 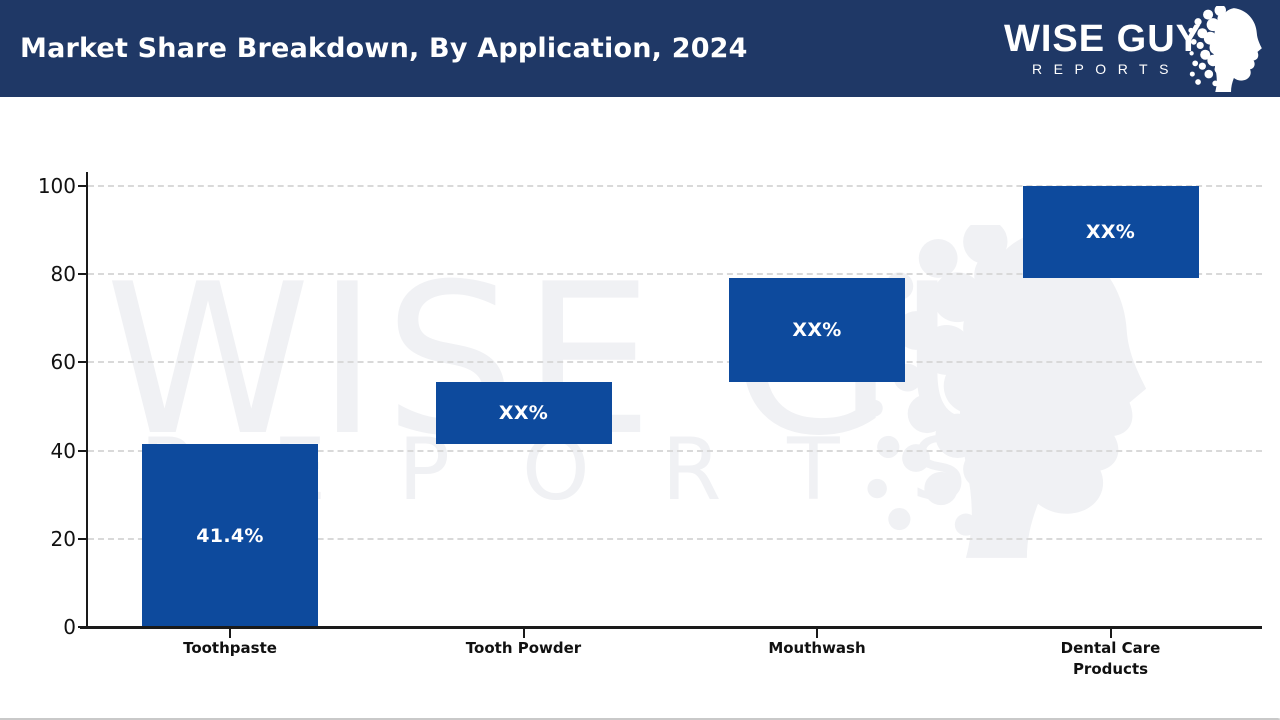 I want to click on x-axis-label-toothpaste: Toothpaste, so click(x=230, y=648).